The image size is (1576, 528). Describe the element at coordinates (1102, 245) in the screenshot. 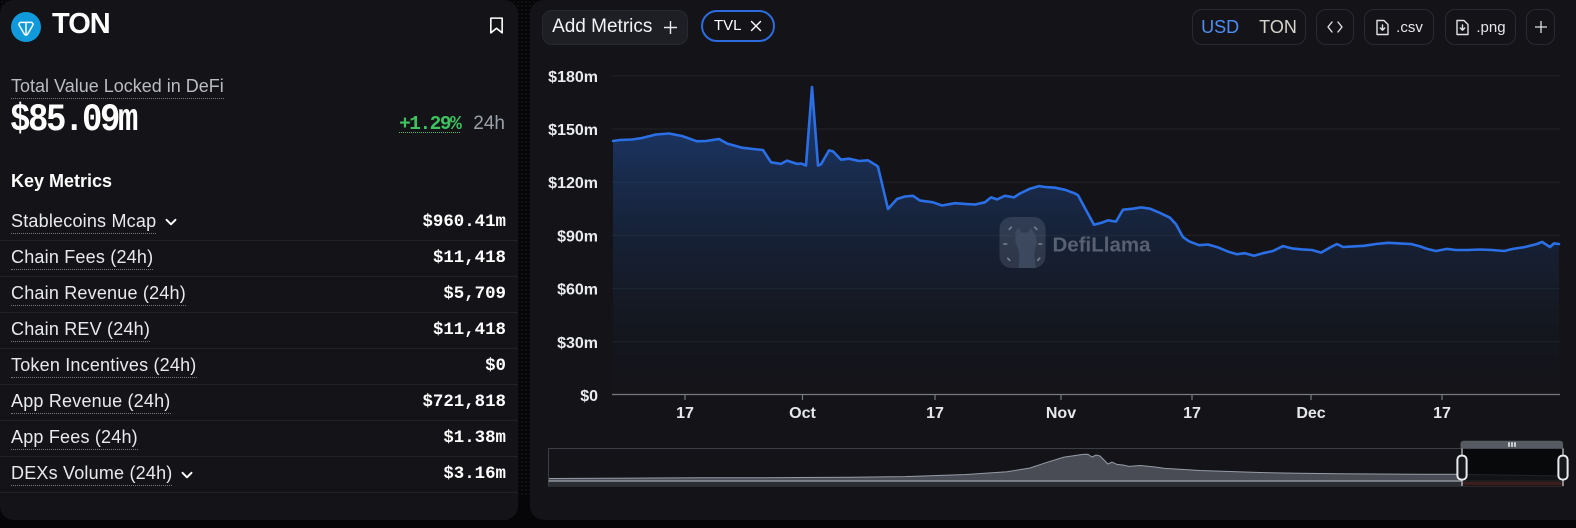

I see `svg-text: DefiLlama` at that location.